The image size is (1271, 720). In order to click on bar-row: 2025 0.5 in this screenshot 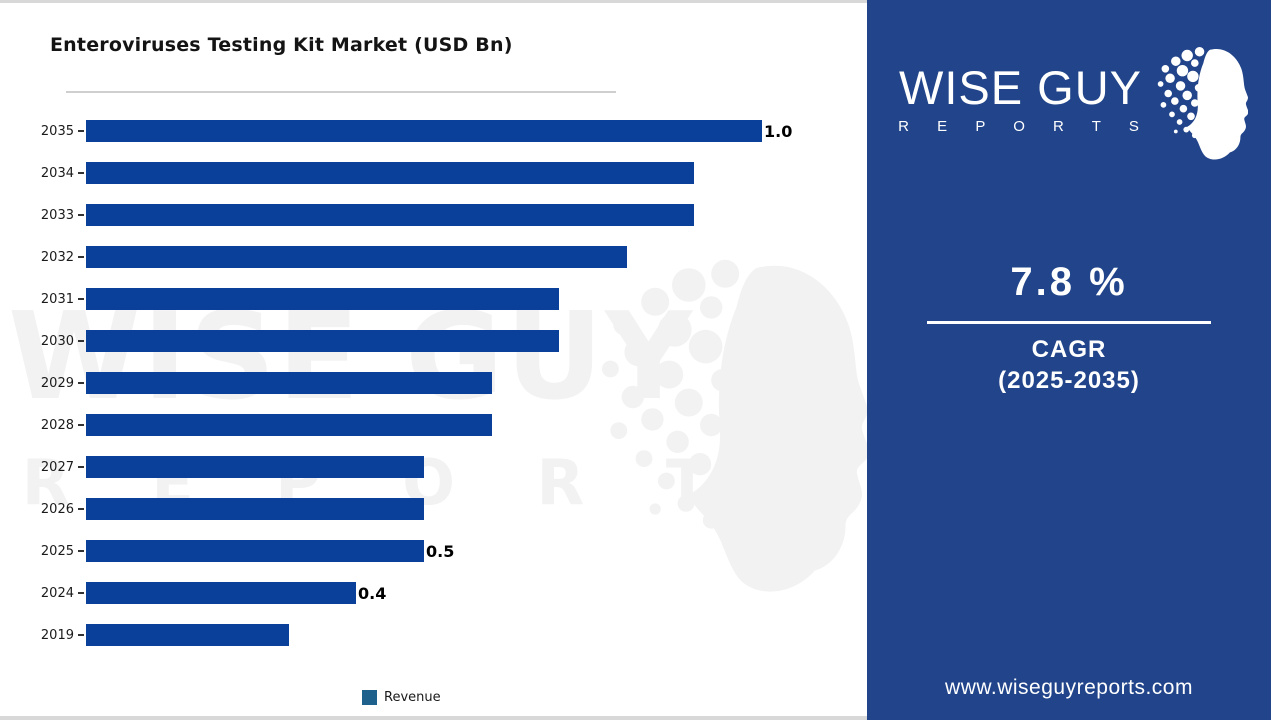, I will do `click(433, 551)`.